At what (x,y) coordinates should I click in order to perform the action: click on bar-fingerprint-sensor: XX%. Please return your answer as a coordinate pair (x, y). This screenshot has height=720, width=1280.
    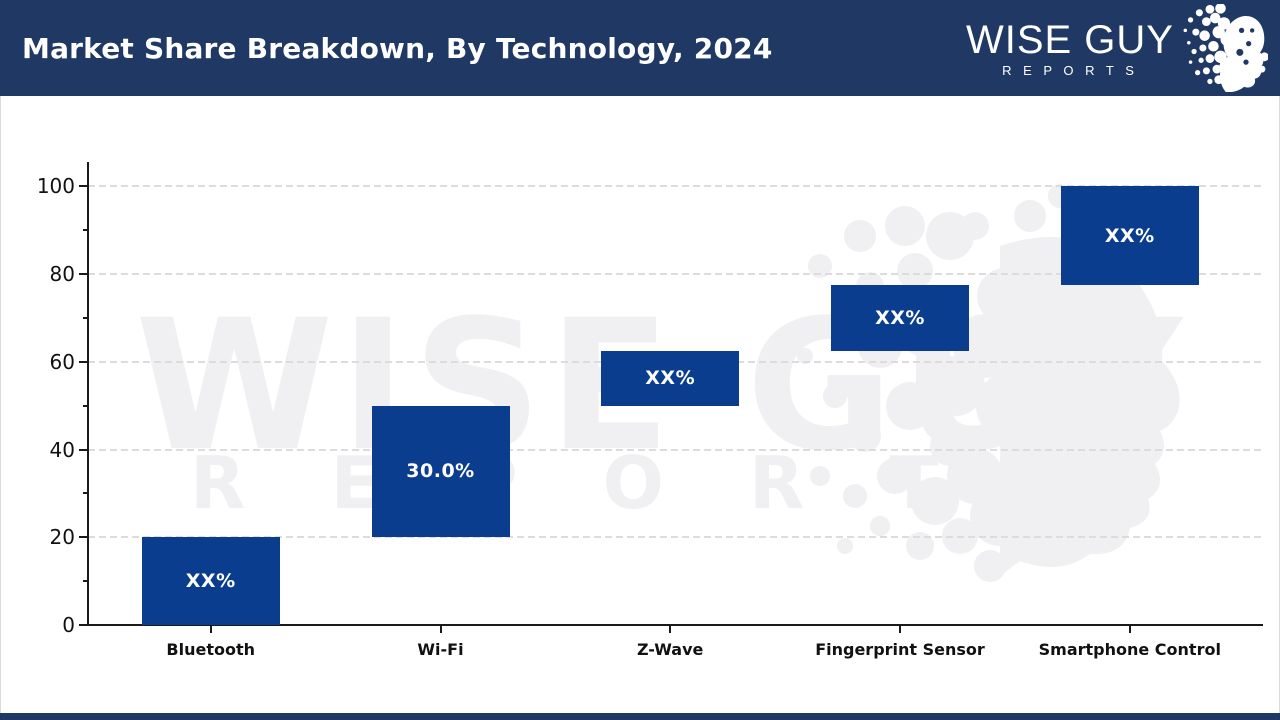
    Looking at the image, I should click on (900, 317).